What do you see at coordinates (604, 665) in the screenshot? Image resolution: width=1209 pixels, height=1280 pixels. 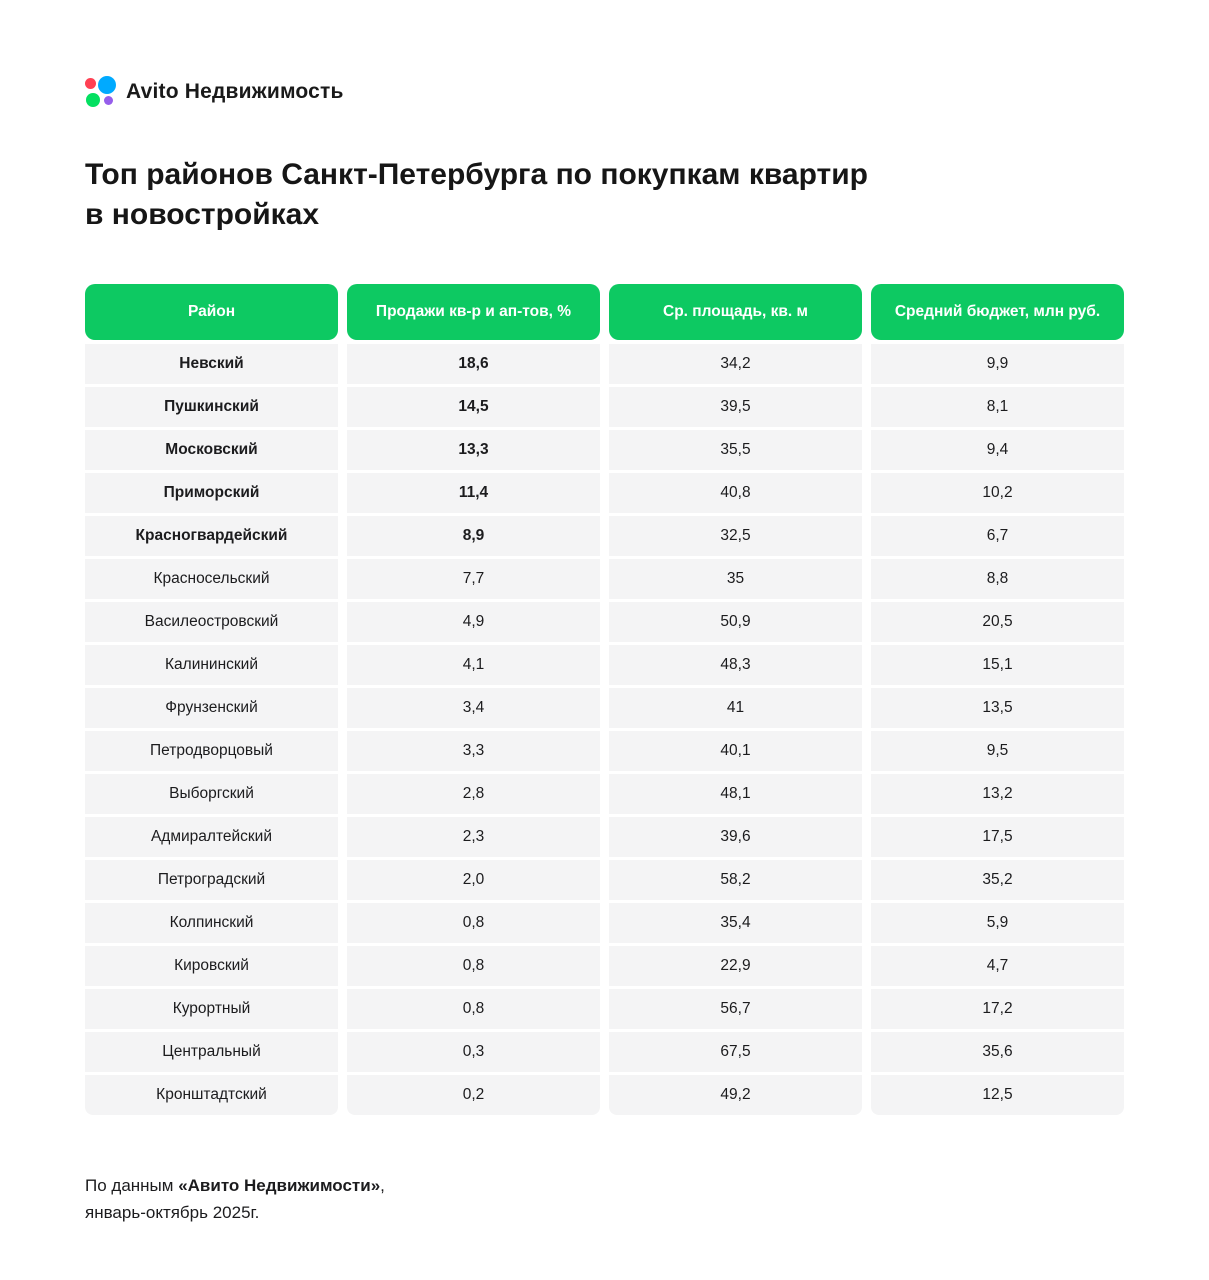 I see `table-row: Калининский 4,1 48,3 15,1` at bounding box center [604, 665].